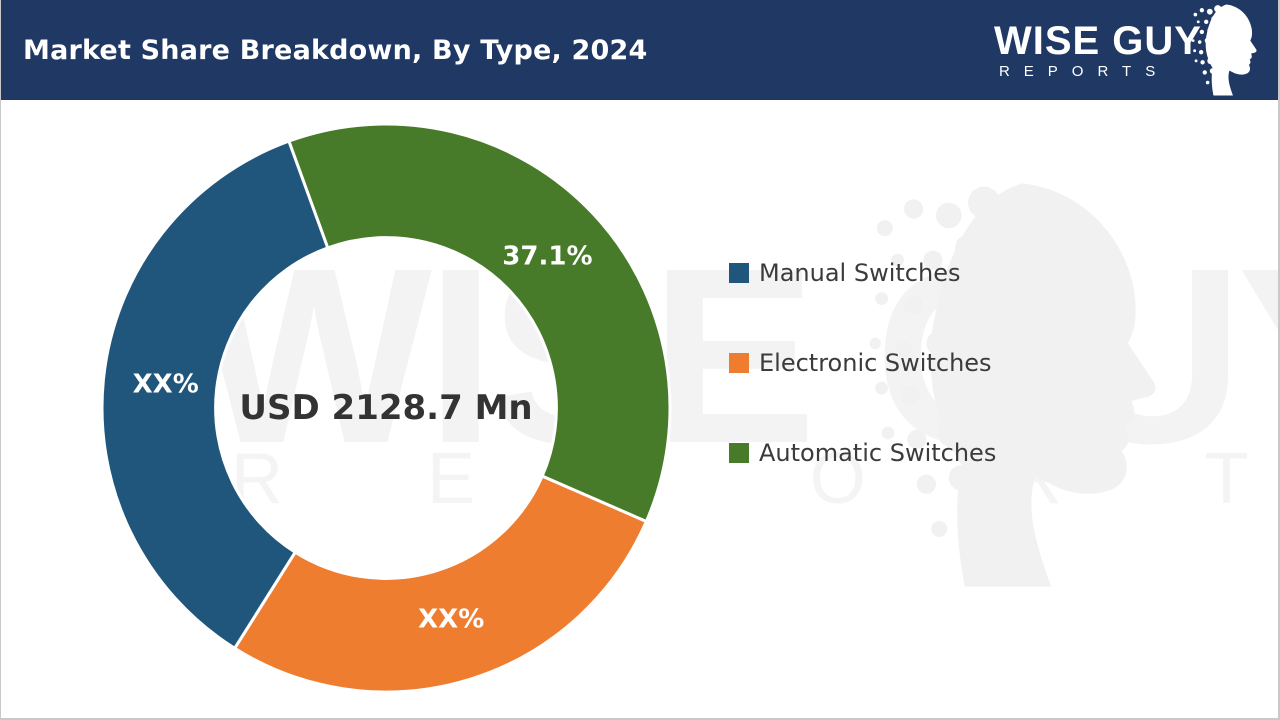 The height and width of the screenshot is (720, 1280). Describe the element at coordinates (739, 453) in the screenshot. I see `legend-swatch-automatic` at that location.